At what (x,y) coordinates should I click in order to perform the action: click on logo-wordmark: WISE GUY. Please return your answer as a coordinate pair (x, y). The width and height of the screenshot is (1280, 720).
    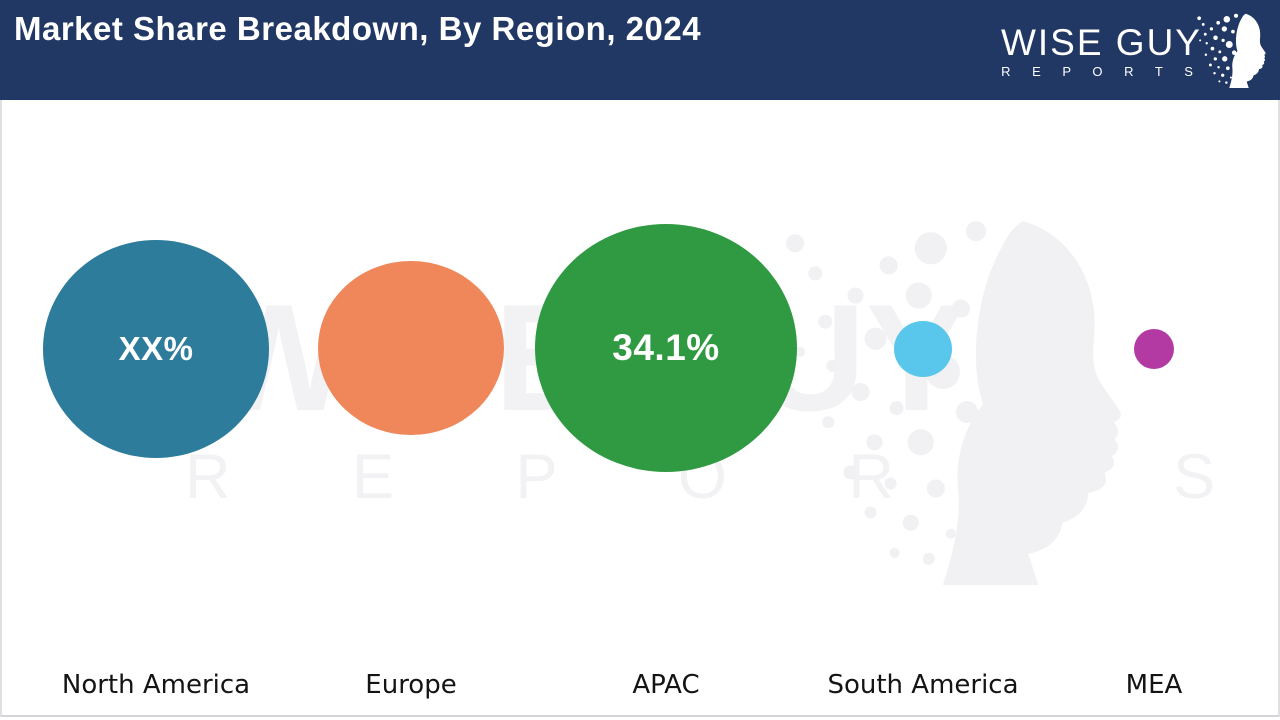
    Looking at the image, I should click on (1101, 42).